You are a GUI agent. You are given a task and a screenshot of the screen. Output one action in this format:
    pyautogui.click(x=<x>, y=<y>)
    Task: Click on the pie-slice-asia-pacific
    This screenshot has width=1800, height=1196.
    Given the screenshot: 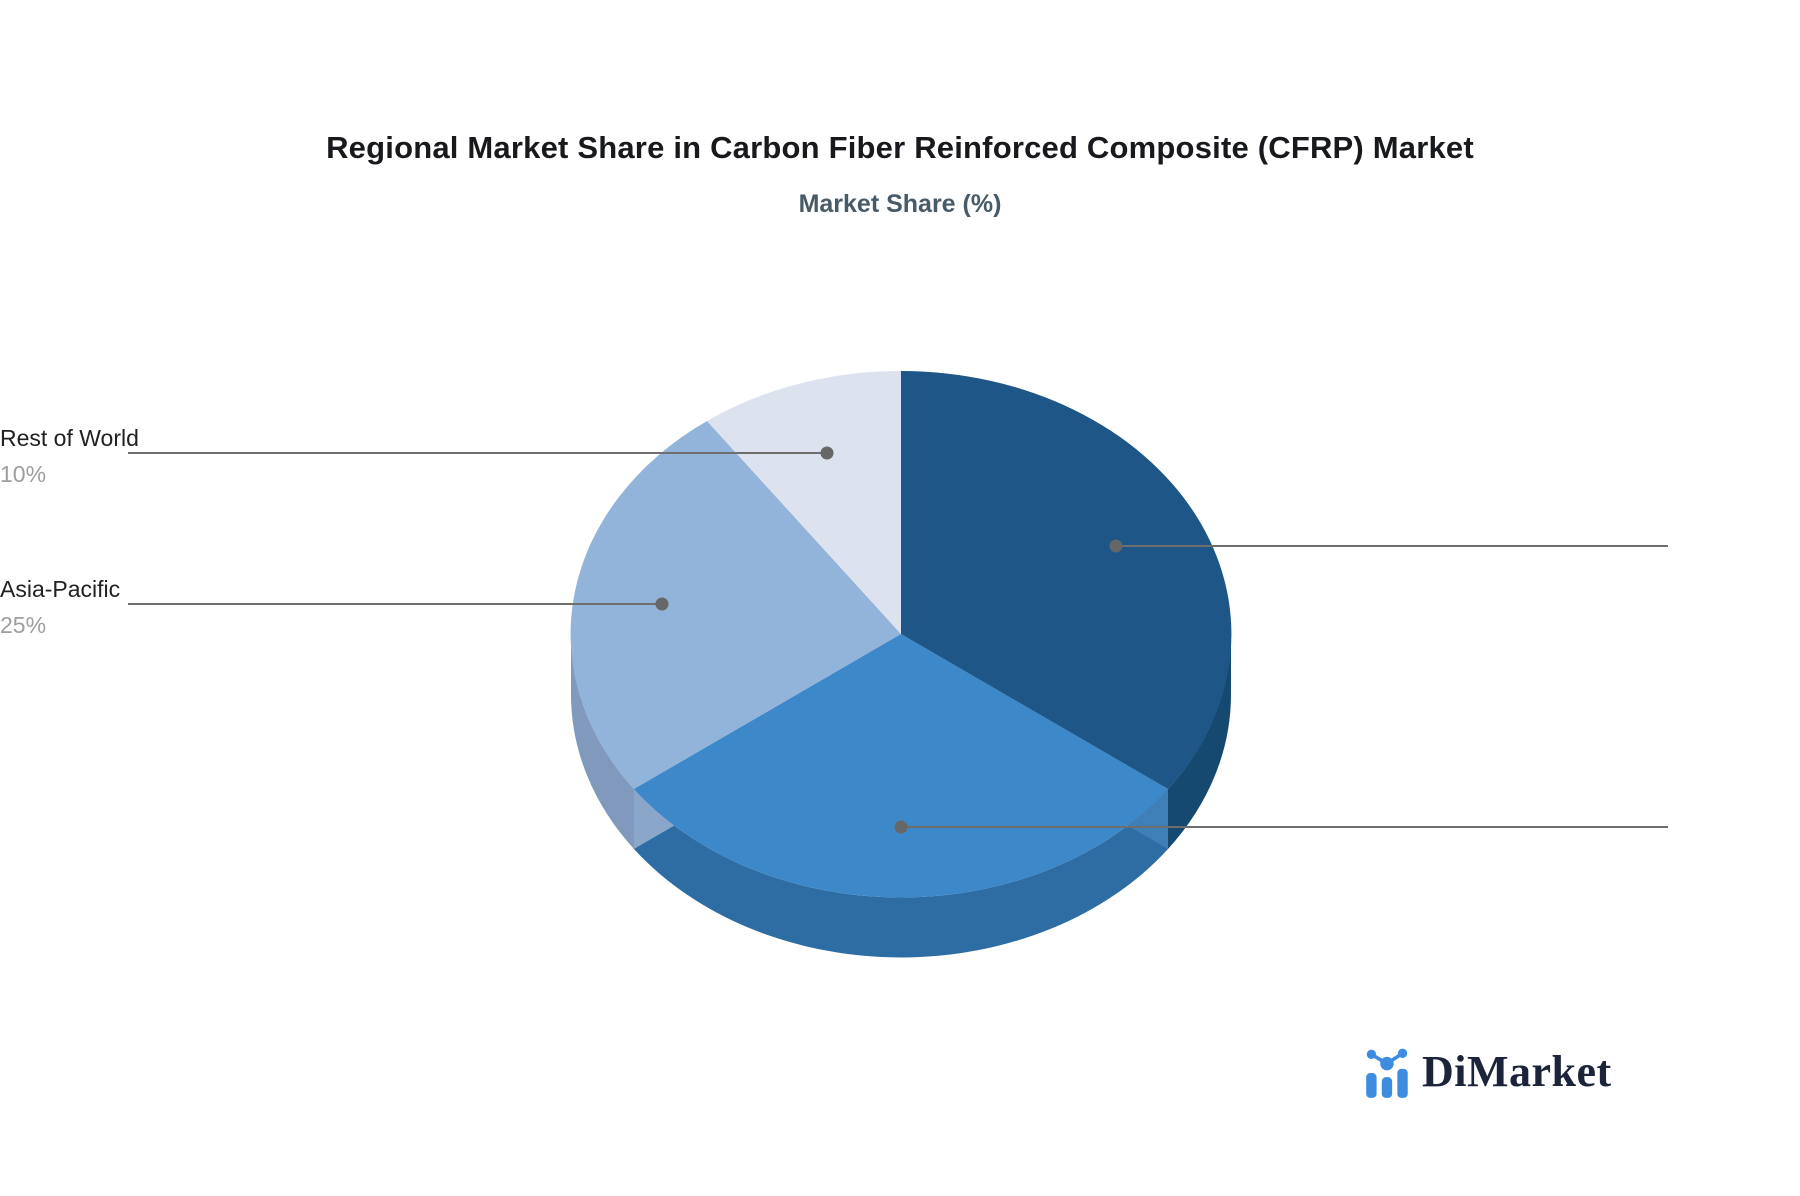 What is the action you would take?
    pyautogui.click(x=735, y=605)
    